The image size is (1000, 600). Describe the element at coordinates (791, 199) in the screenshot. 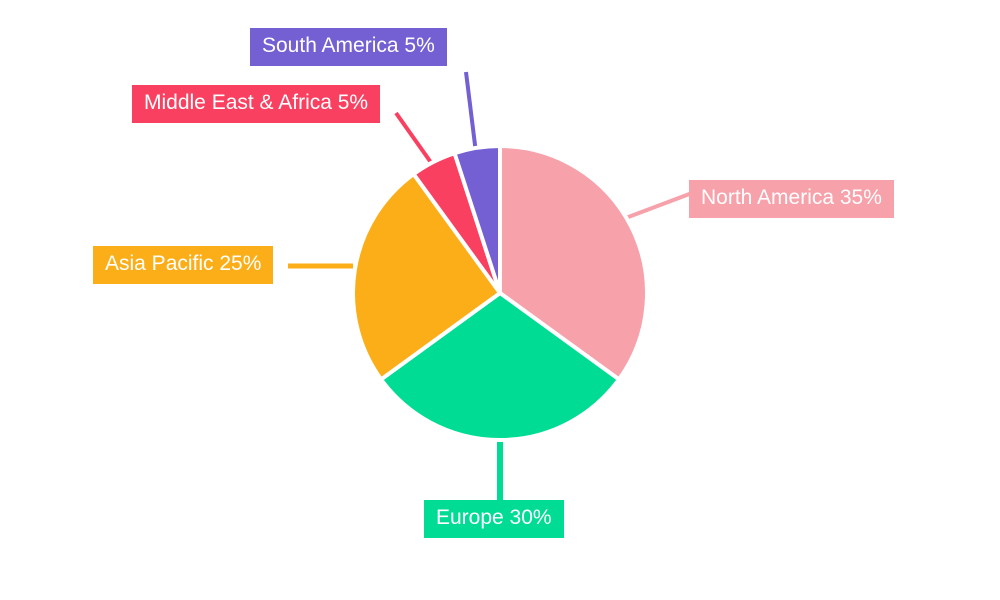

I see `pie-label-north-america: North America 35%` at that location.